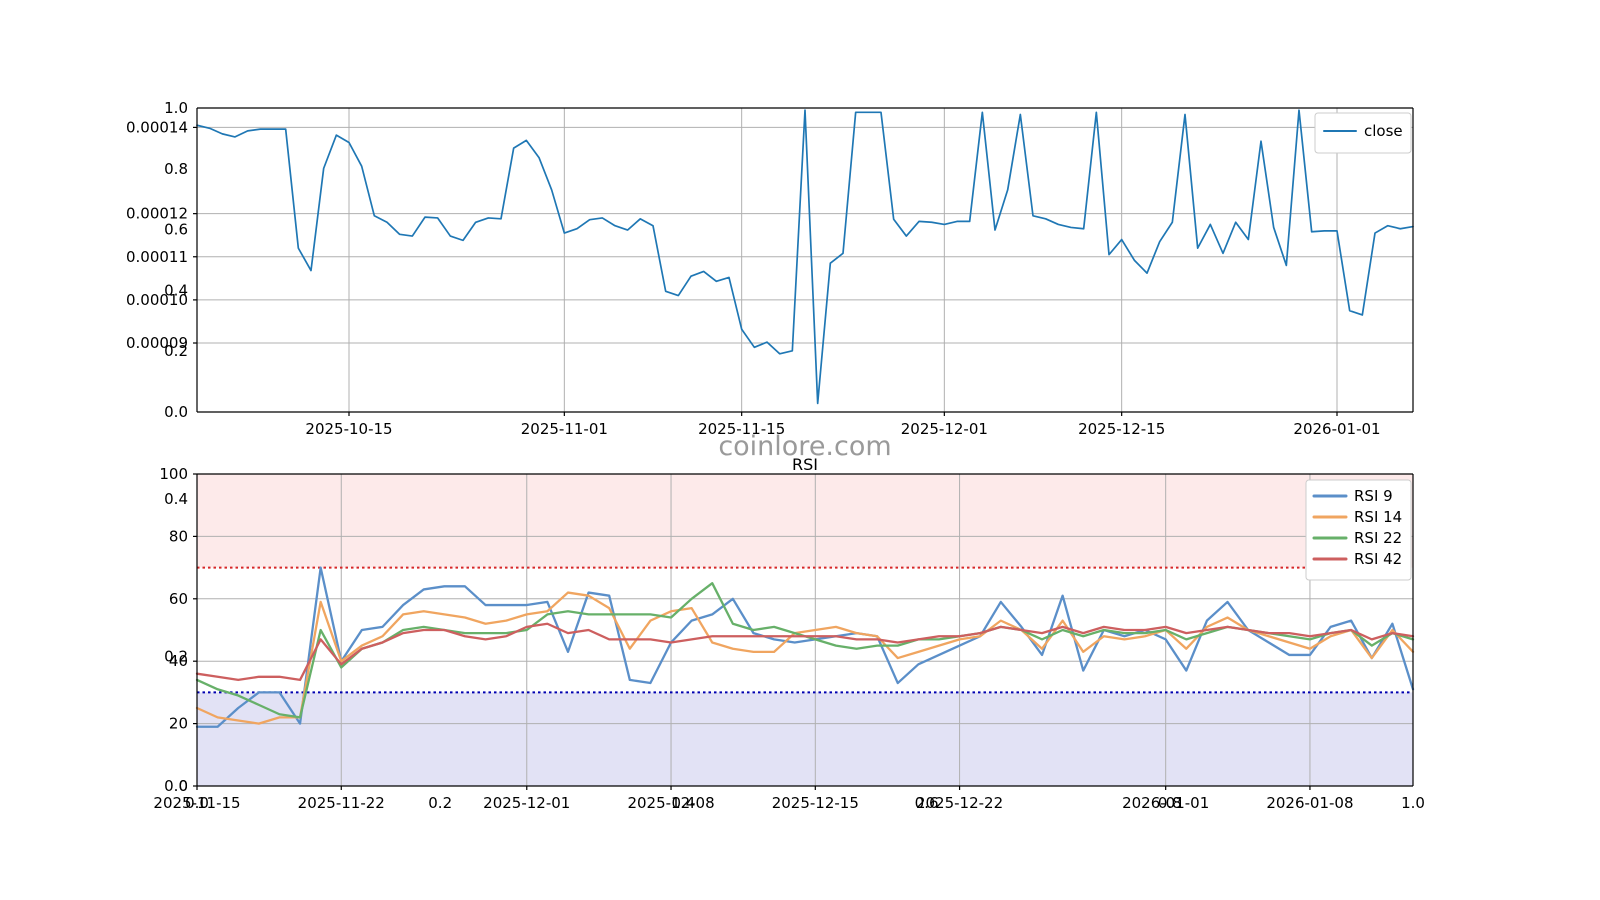 This screenshot has width=1600, height=900. What do you see at coordinates (804, 446) in the screenshot?
I see `watermark-text: coinlore.com` at bounding box center [804, 446].